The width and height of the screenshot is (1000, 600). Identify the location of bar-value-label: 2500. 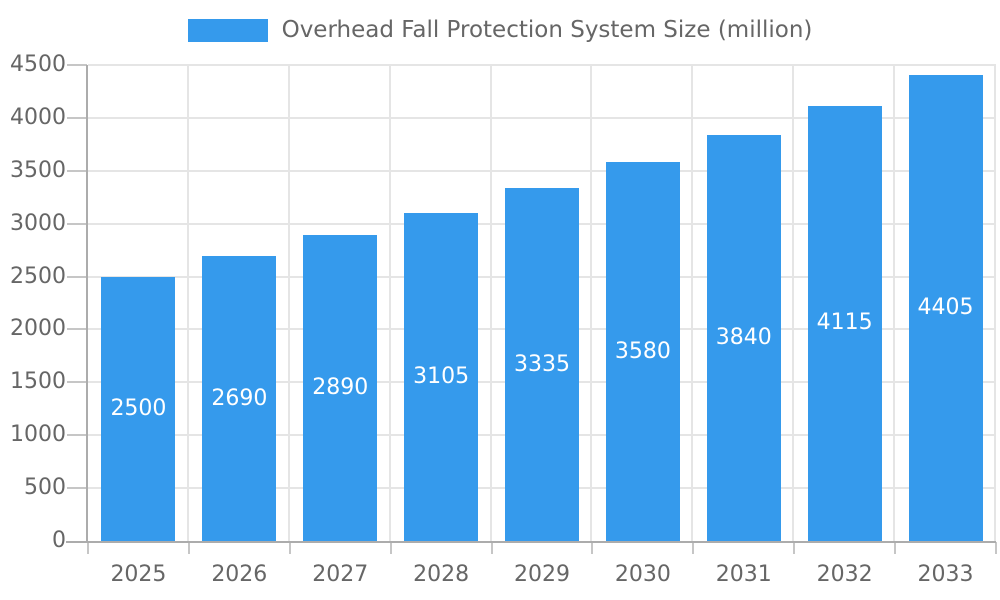
(138, 408).